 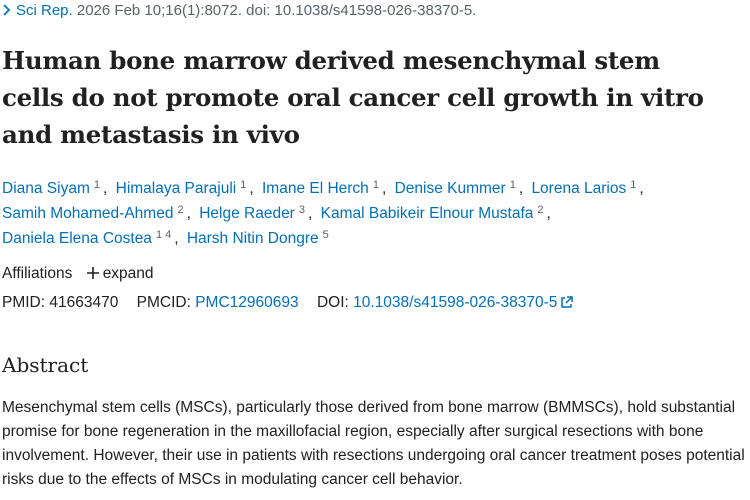 What do you see at coordinates (46, 188) in the screenshot?
I see `author-link: Diana Siyam` at bounding box center [46, 188].